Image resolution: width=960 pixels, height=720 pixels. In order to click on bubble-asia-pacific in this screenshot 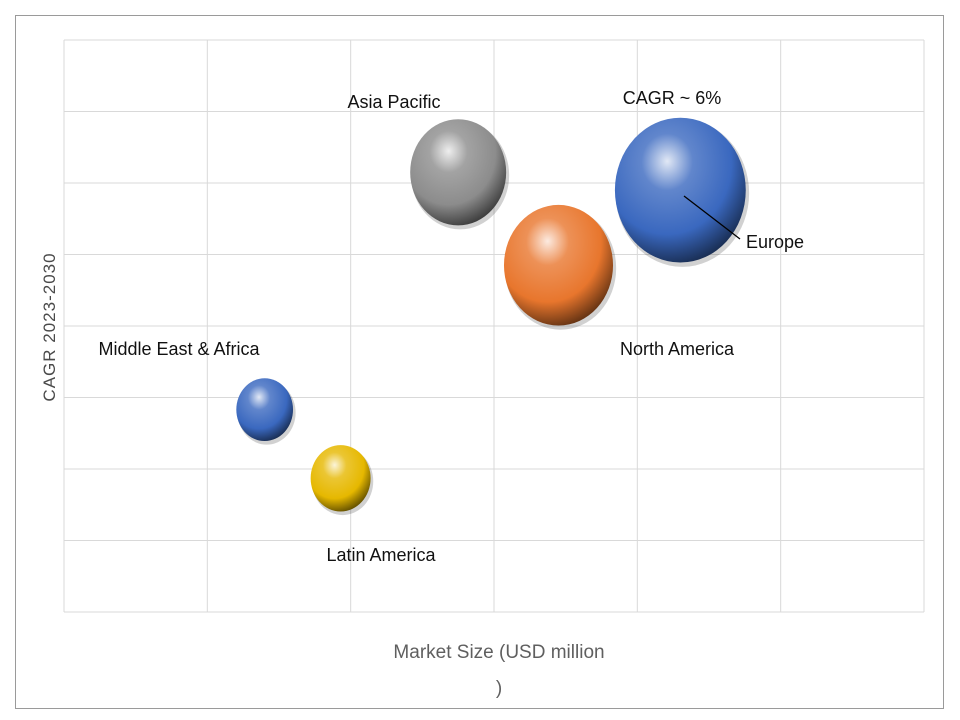, I will do `click(458, 172)`.